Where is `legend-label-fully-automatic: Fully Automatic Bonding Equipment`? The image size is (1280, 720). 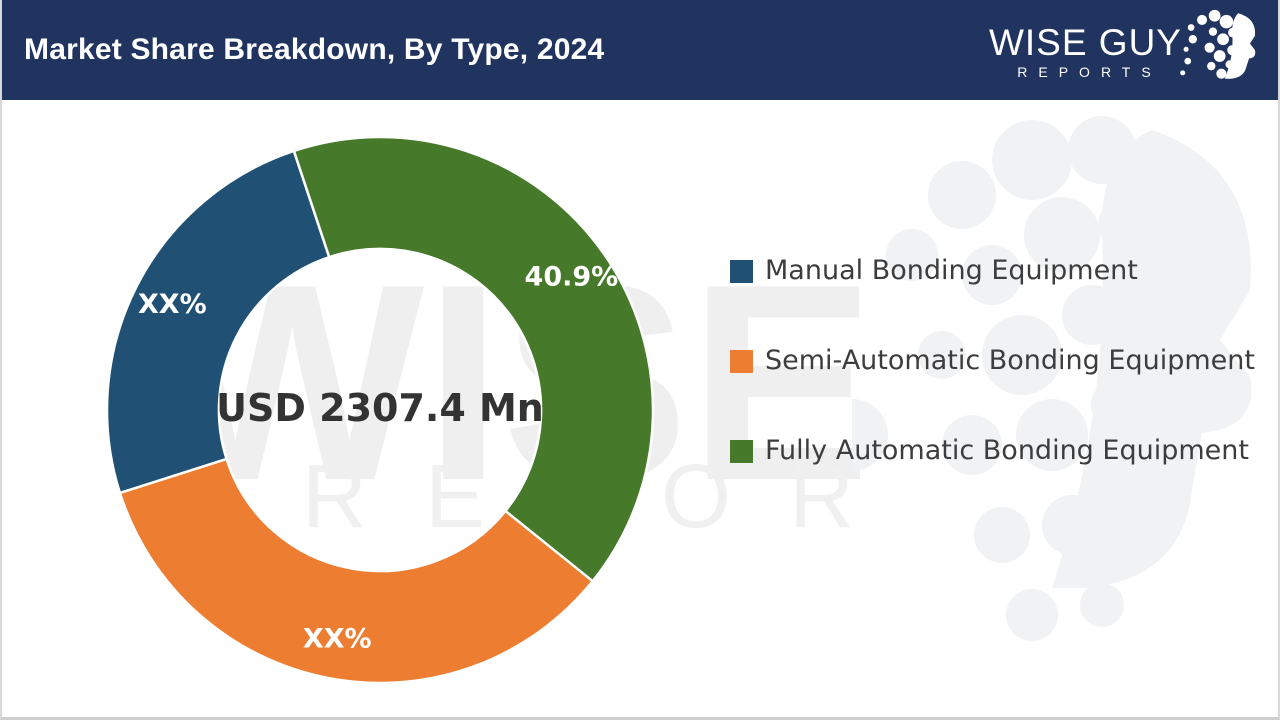 legend-label-fully-automatic: Fully Automatic Bonding Equipment is located at coordinates (1007, 451).